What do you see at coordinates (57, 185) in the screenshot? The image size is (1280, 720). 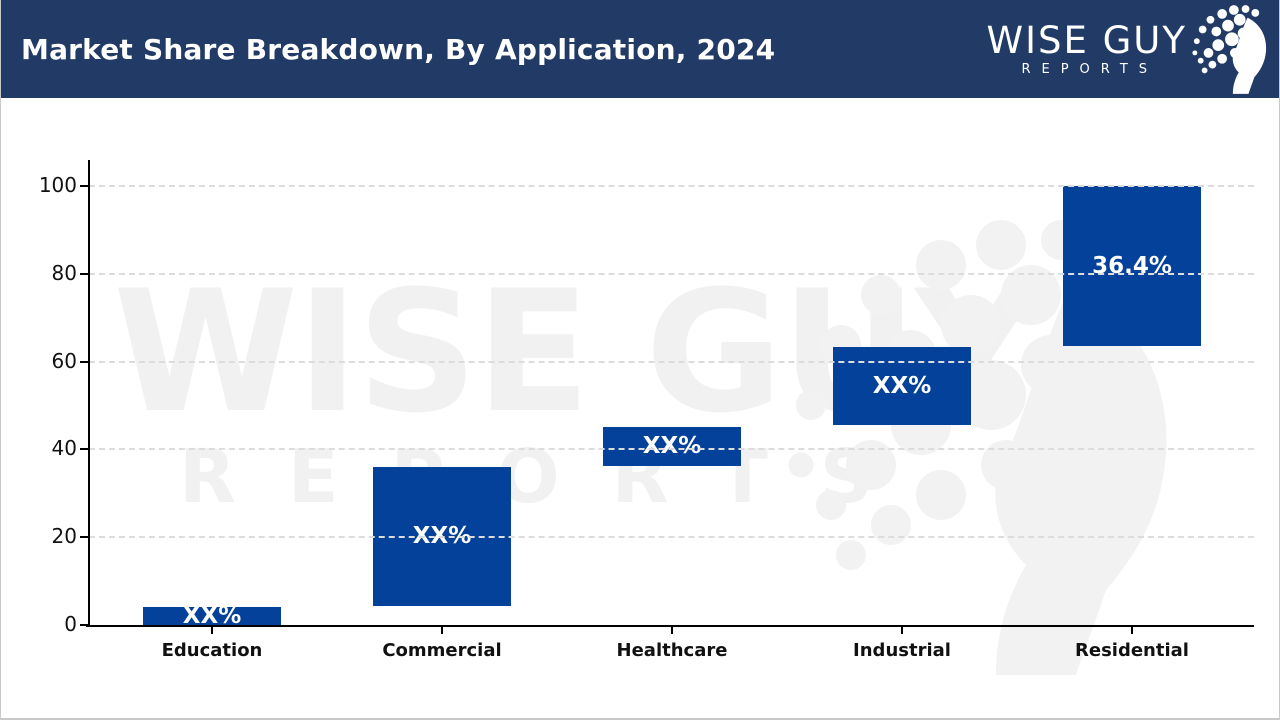 I see `y-tick-label: 100` at bounding box center [57, 185].